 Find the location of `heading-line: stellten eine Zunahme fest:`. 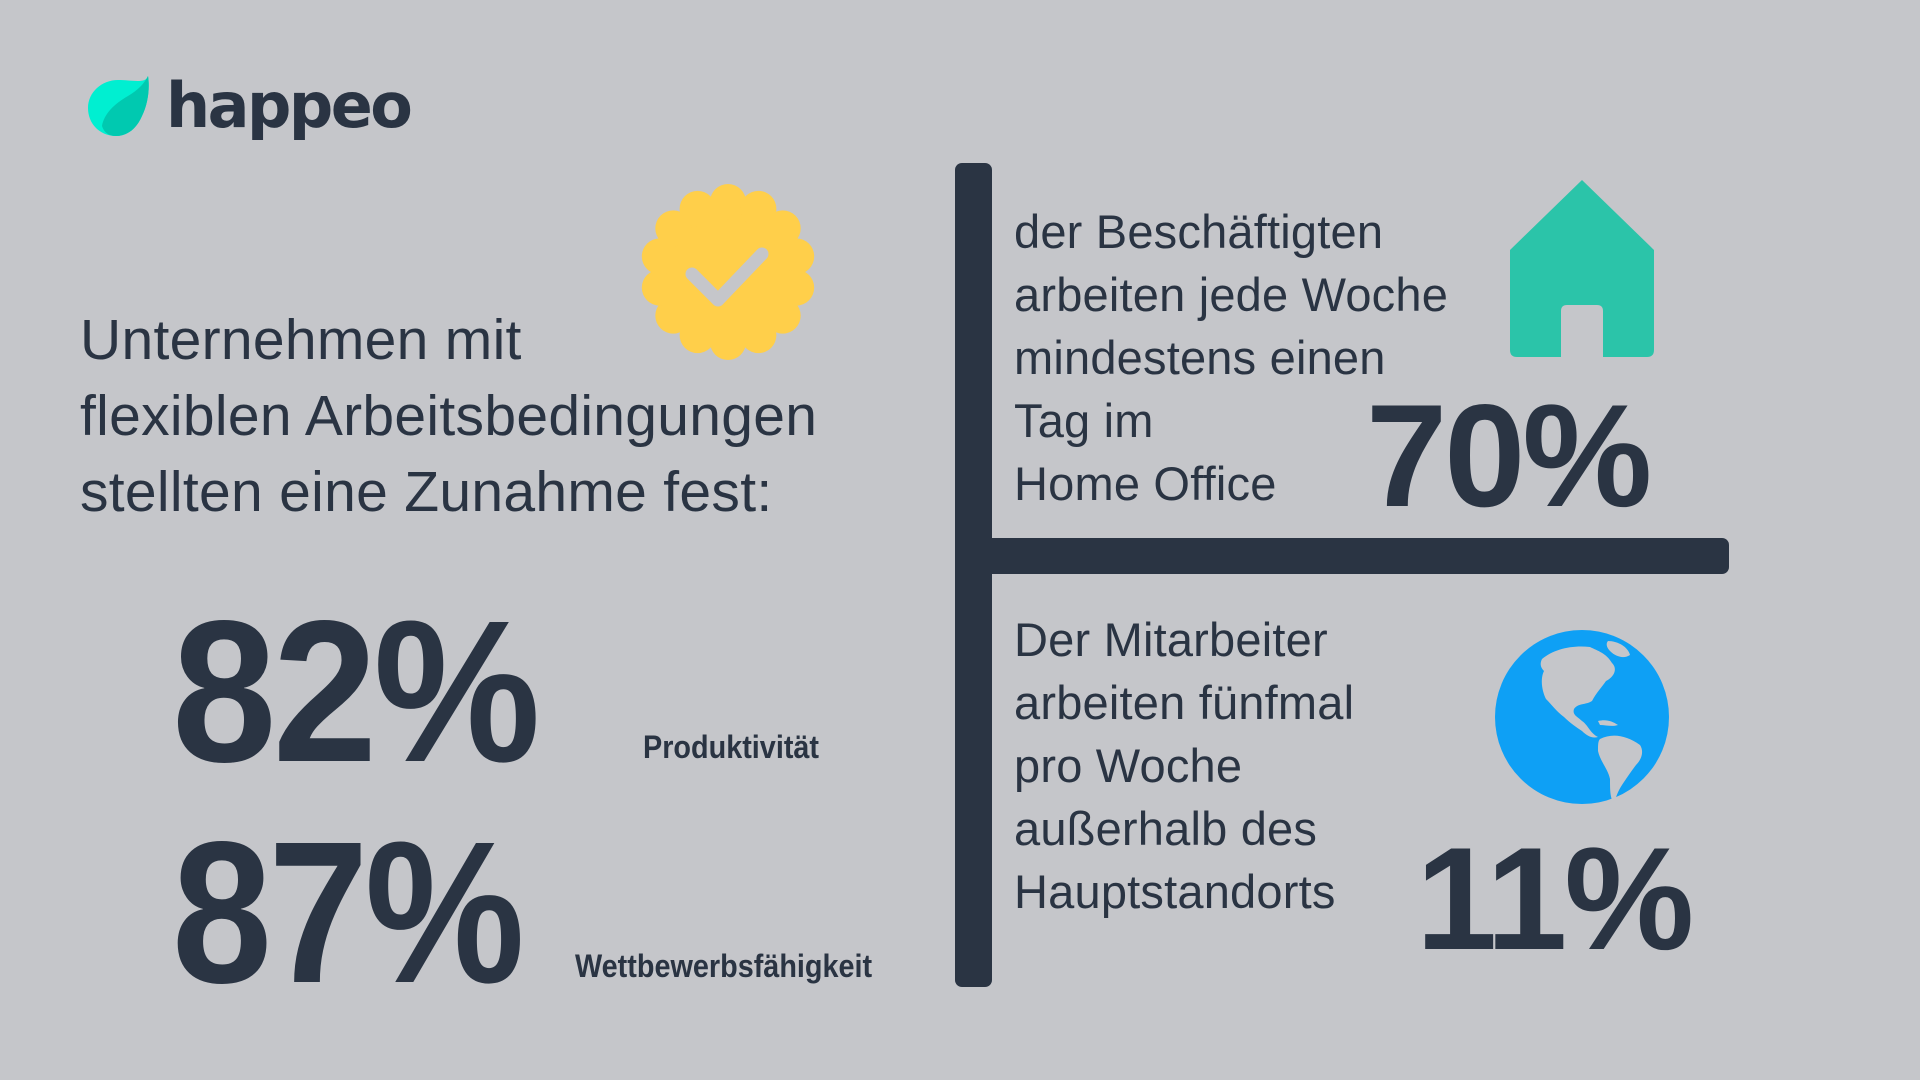

heading-line: stellten eine Zunahme fest: is located at coordinates (426, 492).